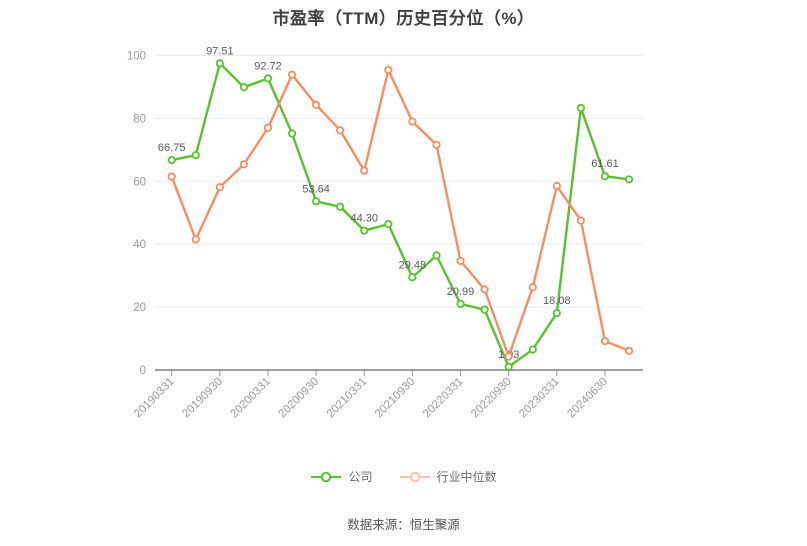 This screenshot has width=807, height=546. Describe the element at coordinates (299, 398) in the screenshot. I see `svg-text: 20200930` at that location.